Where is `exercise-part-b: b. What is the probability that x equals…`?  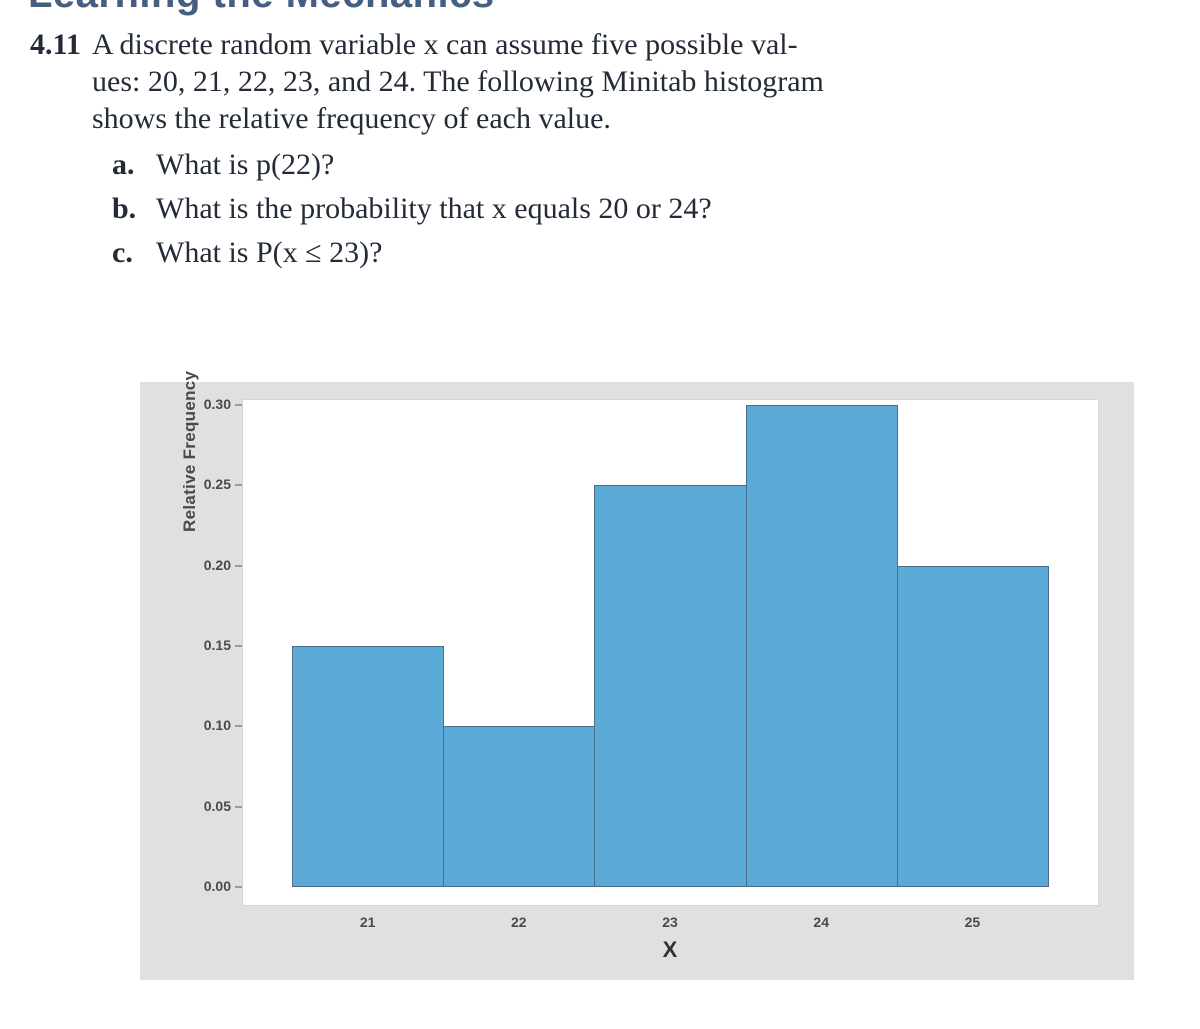
exercise-part-b: b. What is the probability that x equals… is located at coordinates (646, 209).